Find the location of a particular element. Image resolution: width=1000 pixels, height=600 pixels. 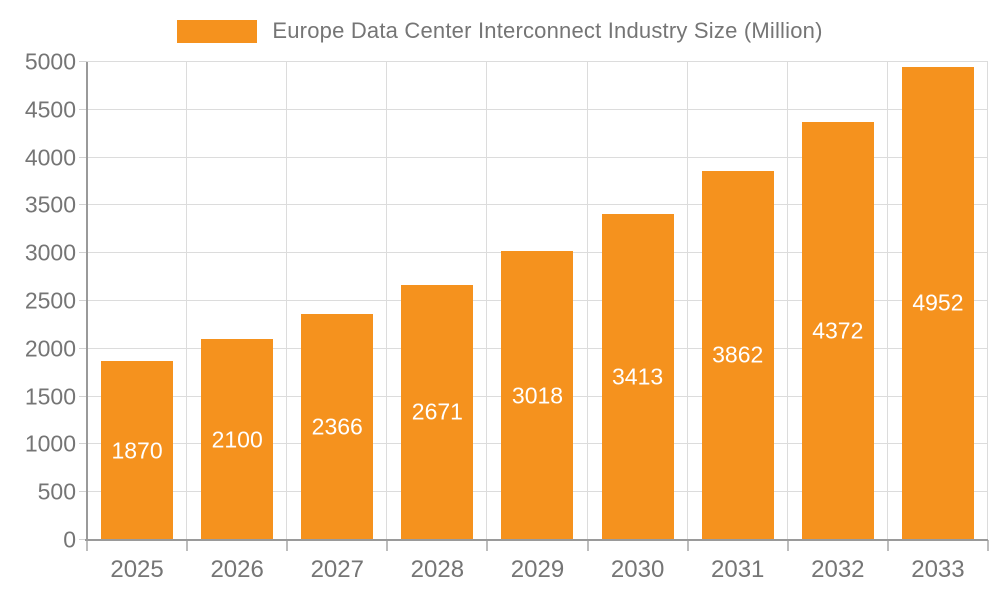

bar-value-label: 3862 is located at coordinates (738, 354).